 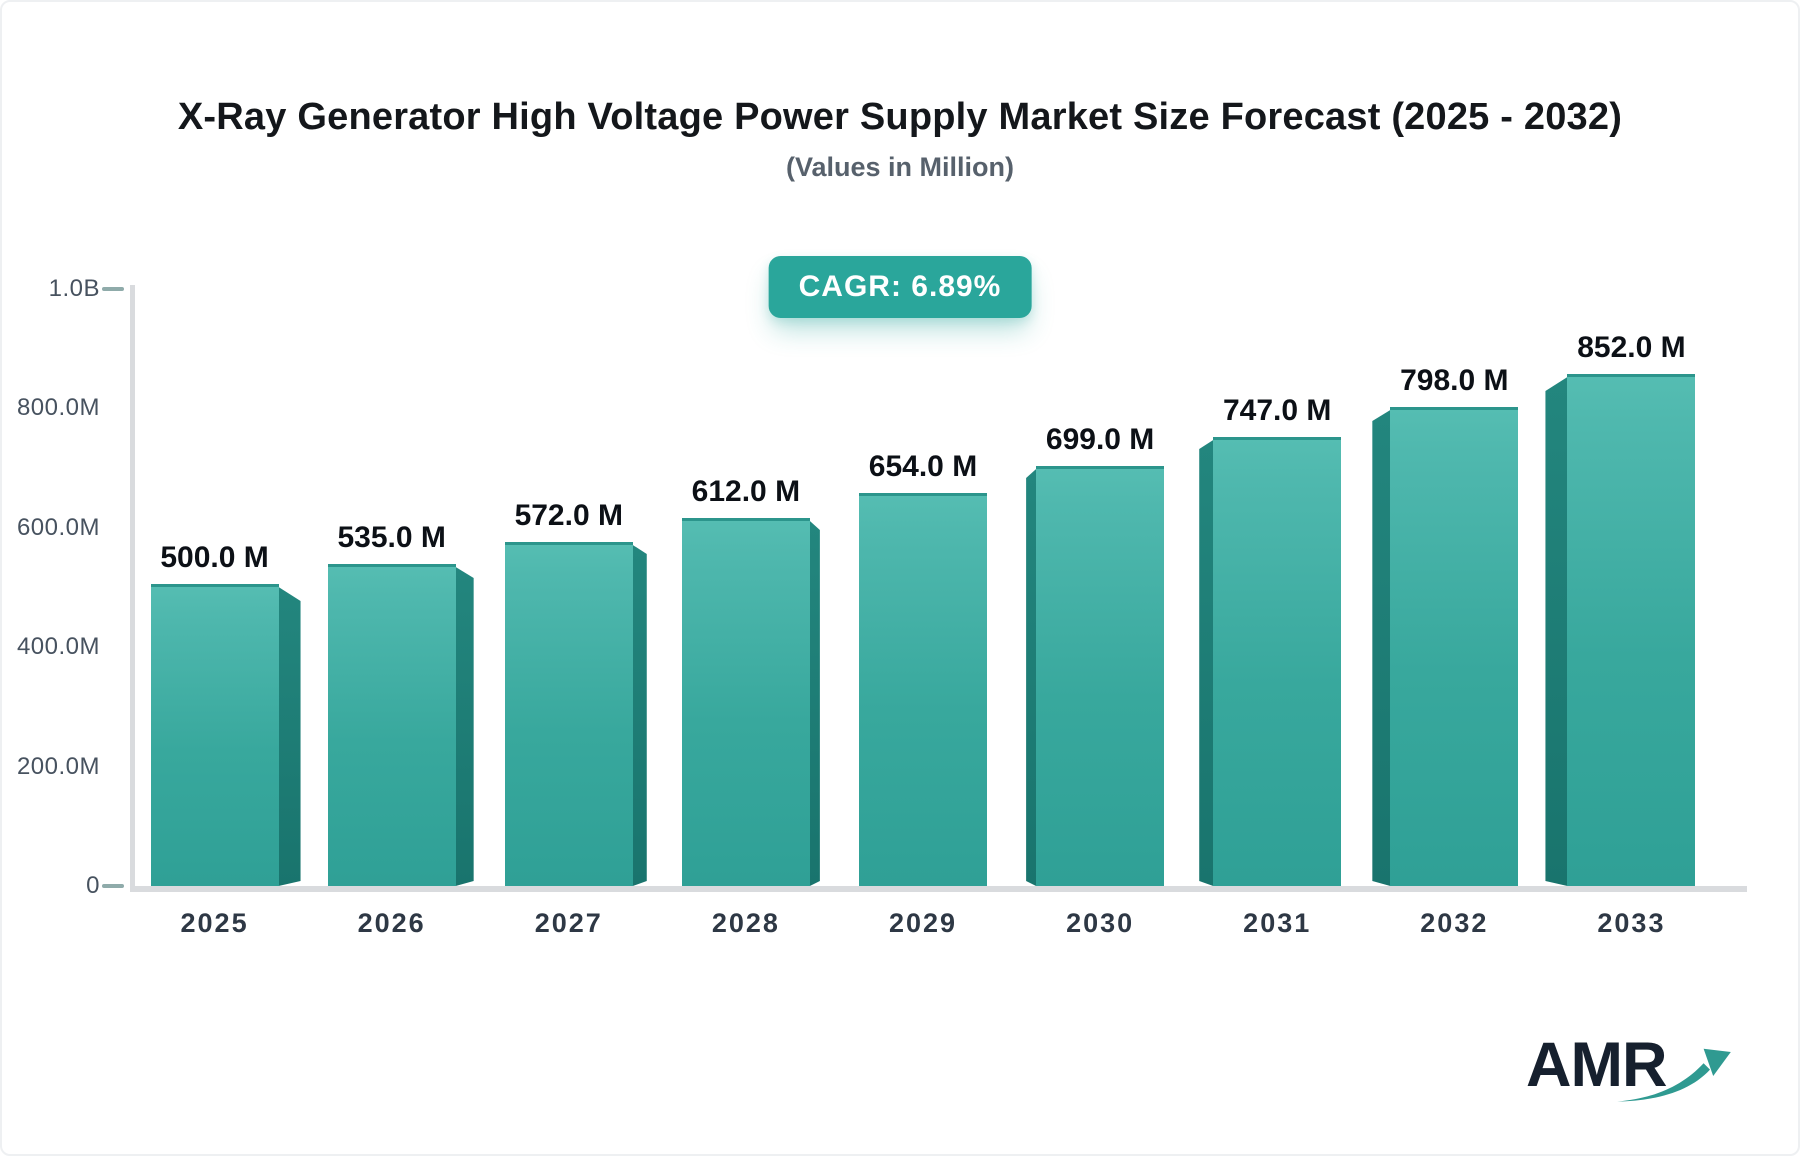 What do you see at coordinates (58, 408) in the screenshot?
I see `y-axis-label: 800.0M` at bounding box center [58, 408].